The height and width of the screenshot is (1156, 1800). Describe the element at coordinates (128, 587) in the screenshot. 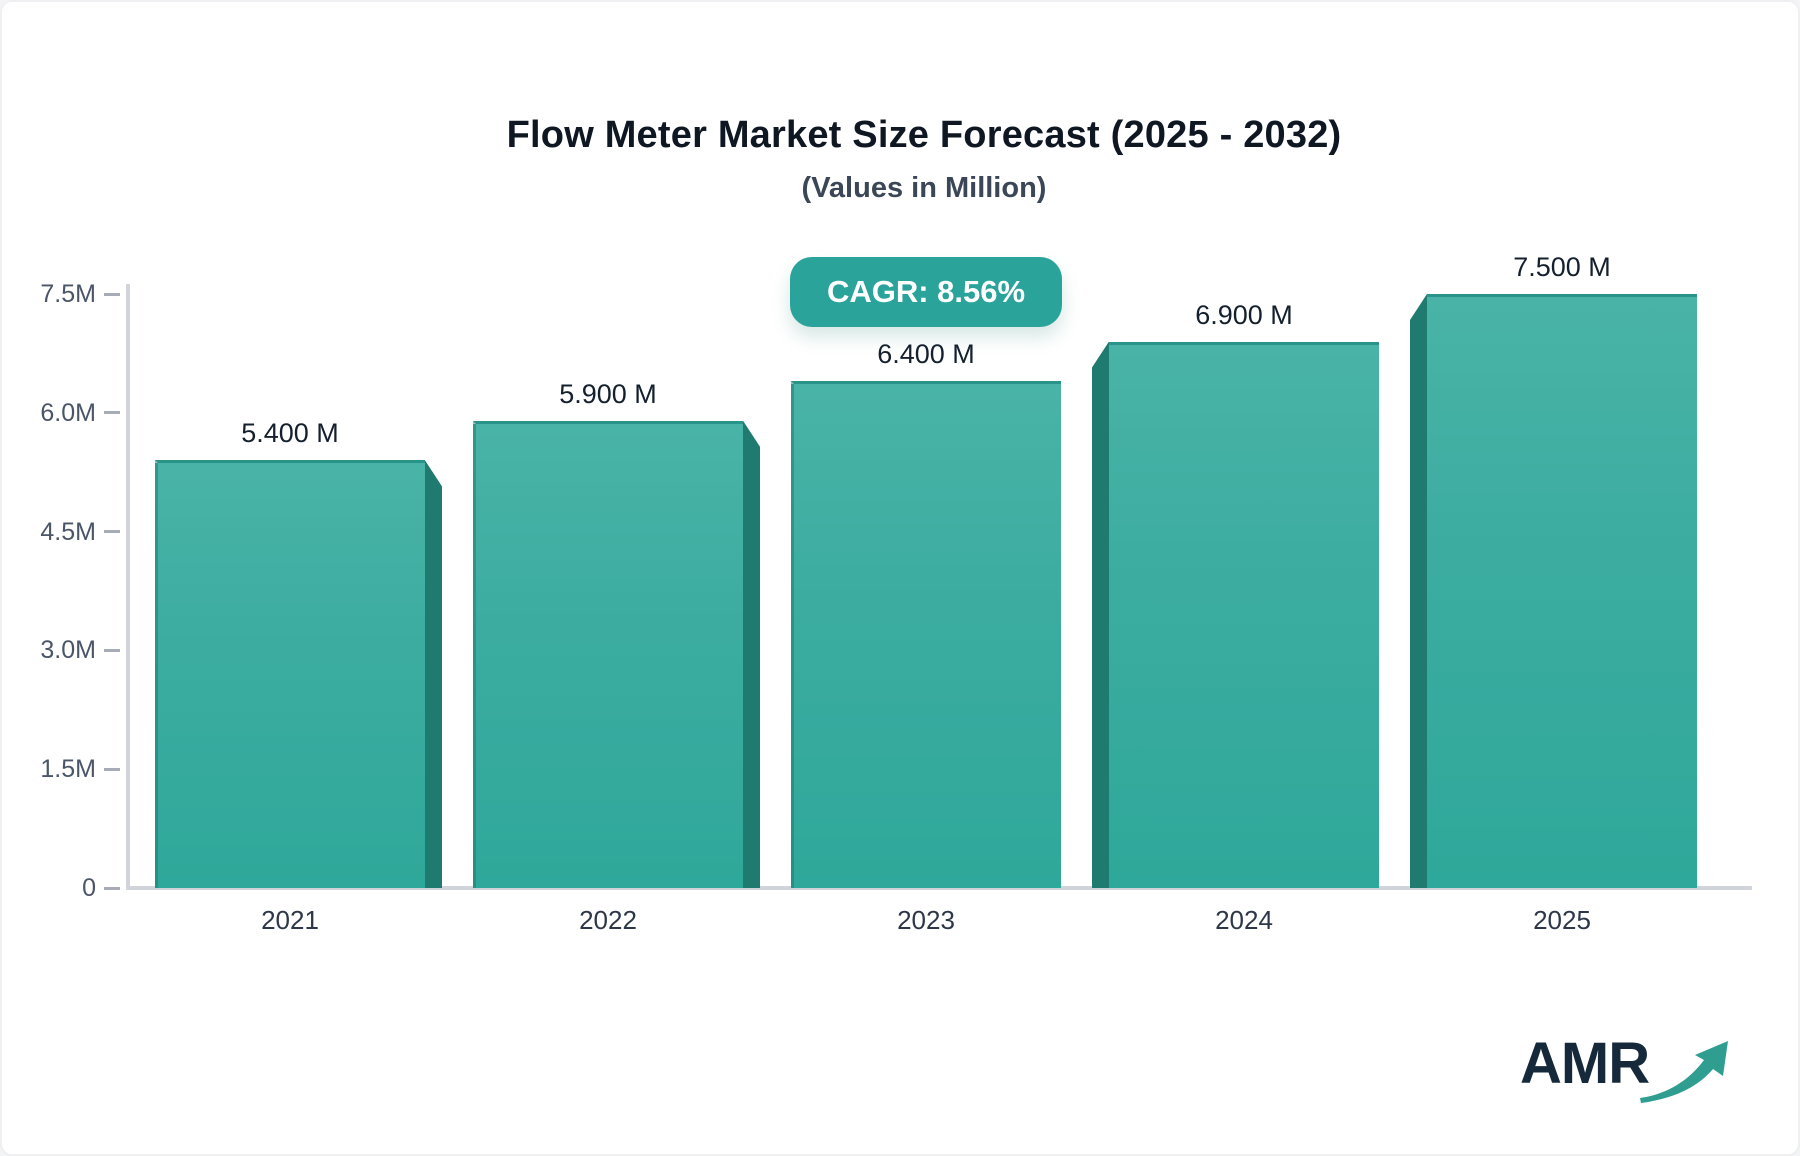

I see `y-axis-line` at that location.